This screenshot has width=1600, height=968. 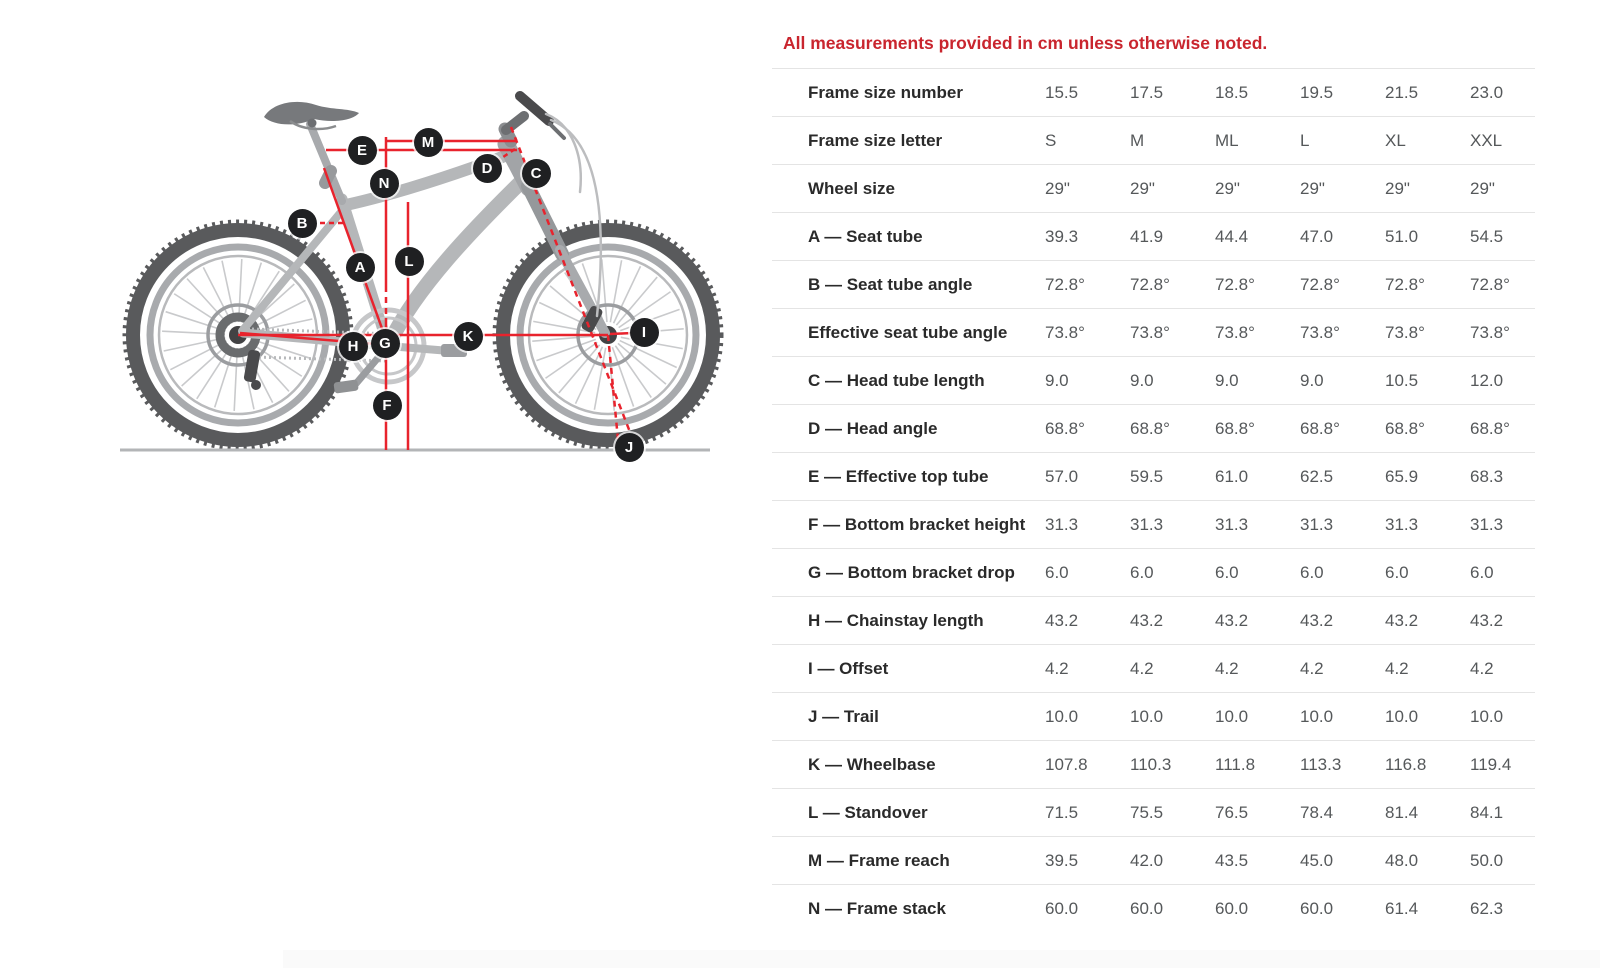 I want to click on diagram-badge-c: C, so click(x=536, y=173).